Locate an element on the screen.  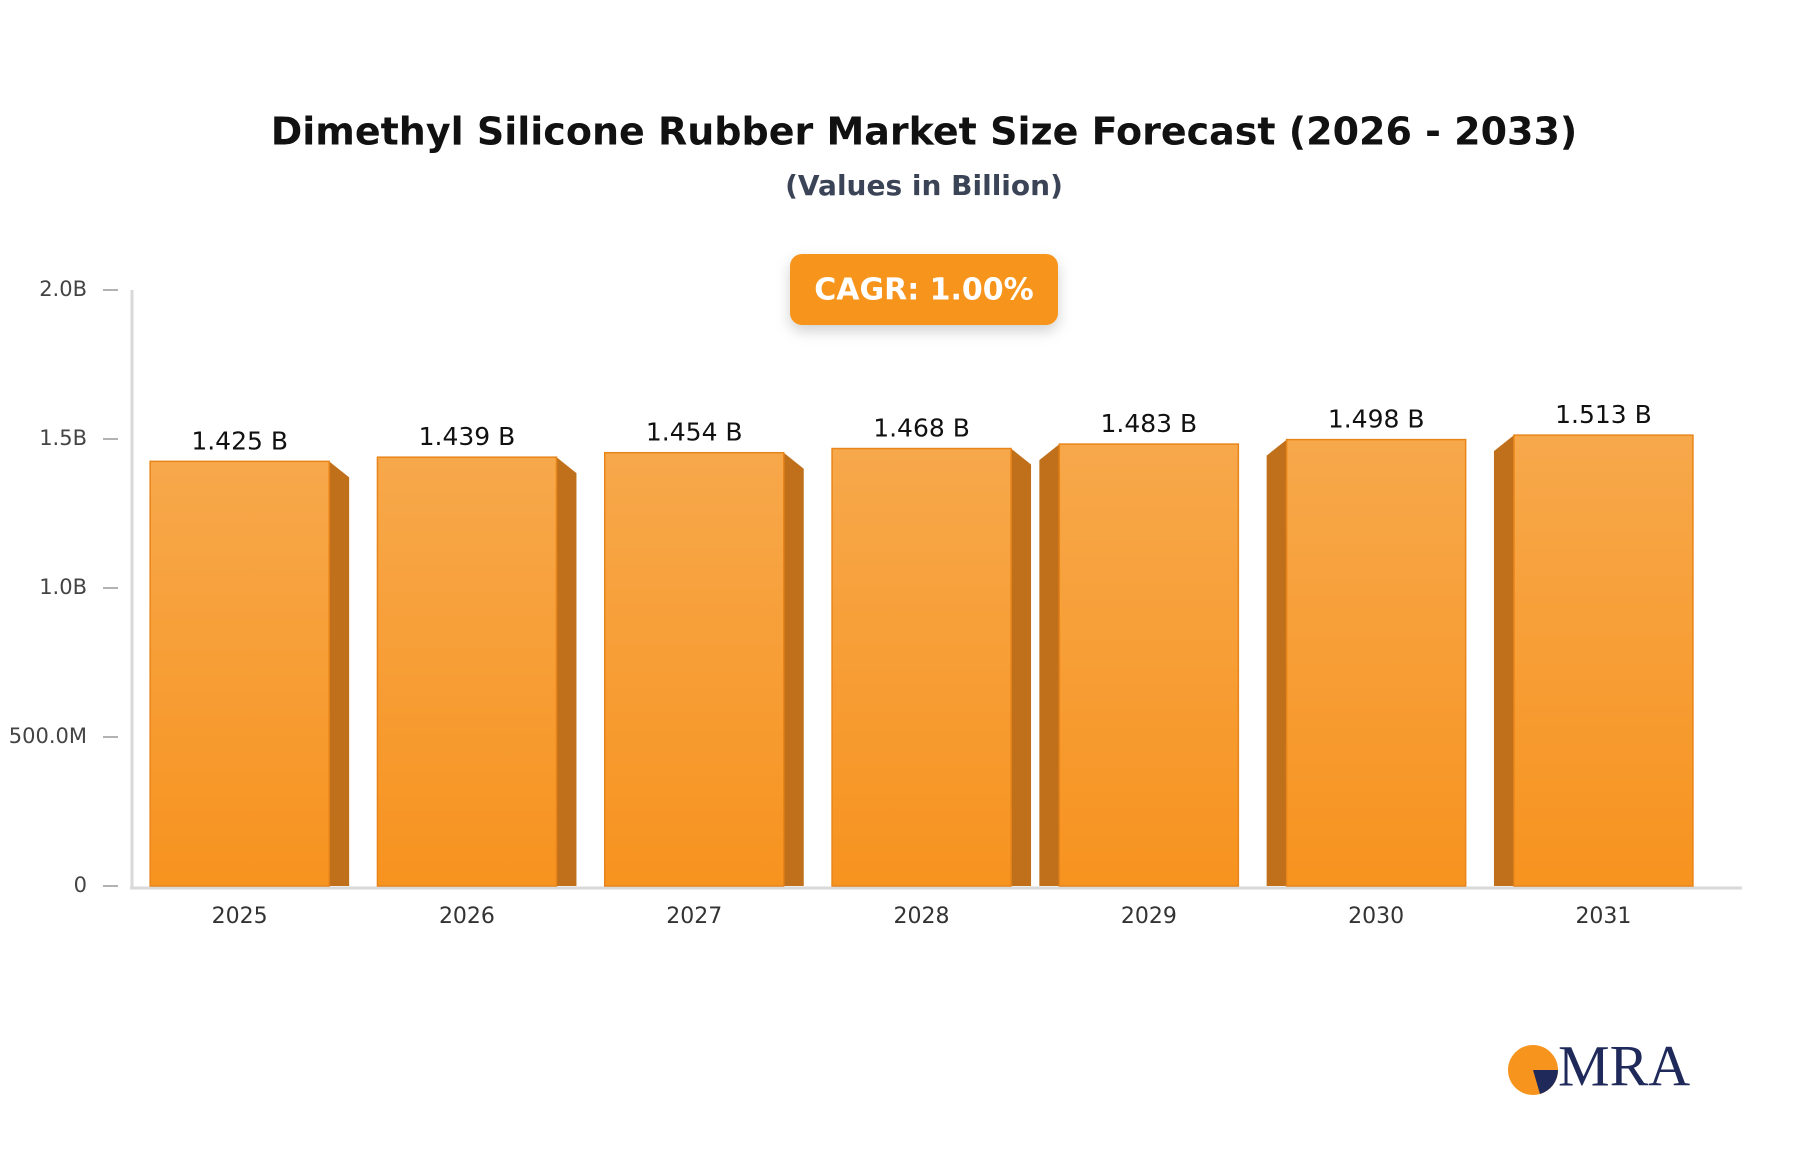
x-tick-label: 2026 is located at coordinates (467, 916).